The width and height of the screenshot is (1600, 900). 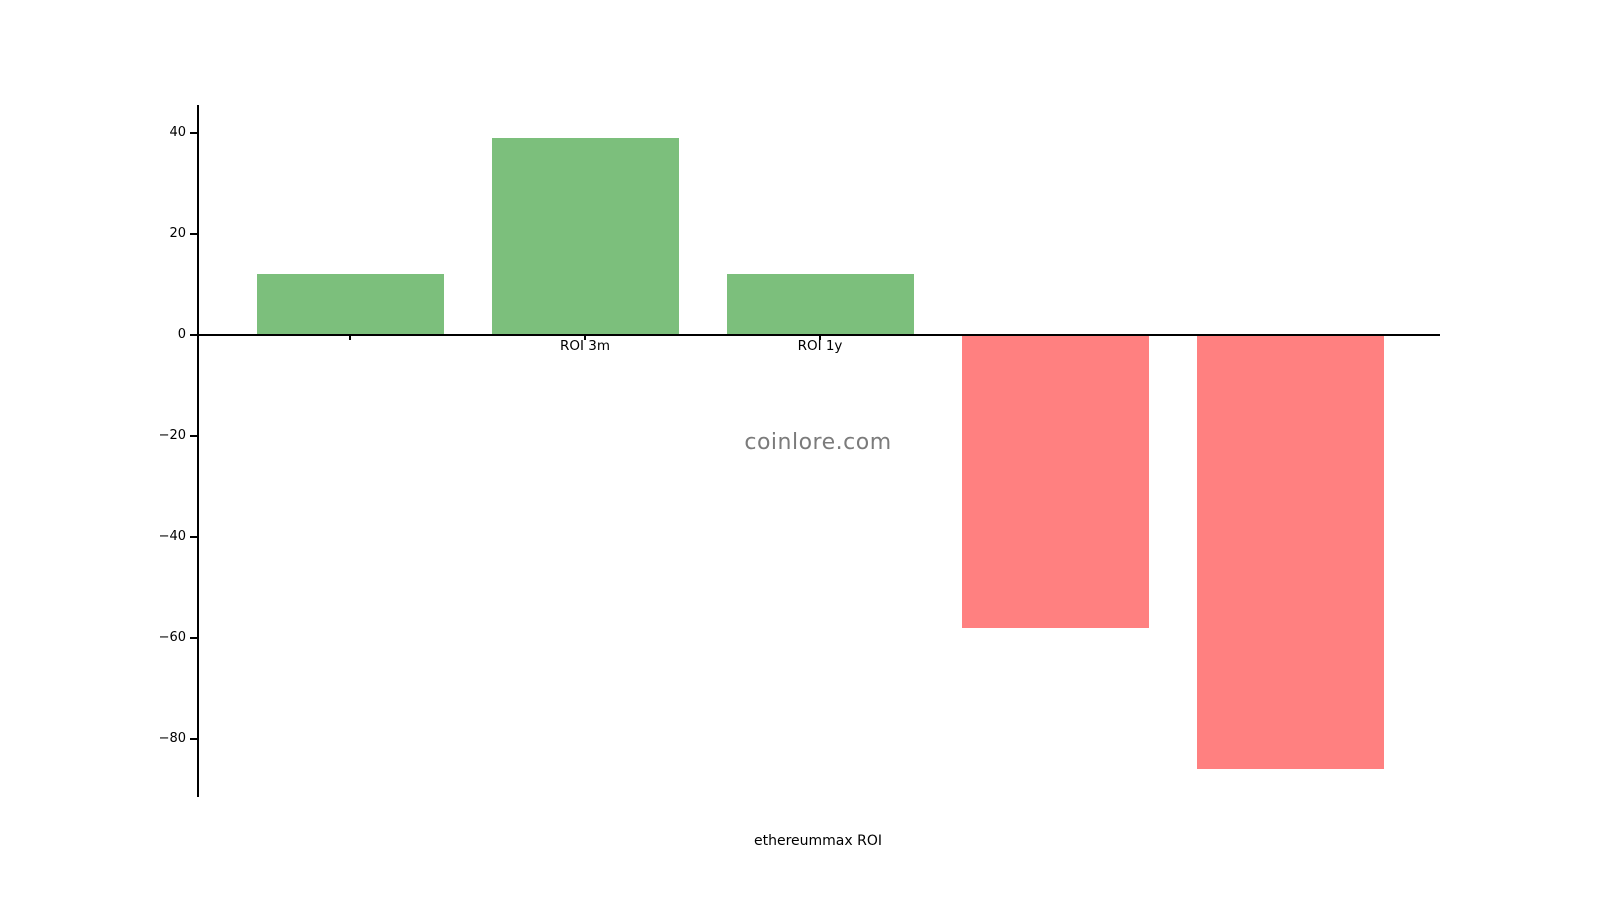 I want to click on x-tick-label: ROI 3m, so click(x=585, y=345).